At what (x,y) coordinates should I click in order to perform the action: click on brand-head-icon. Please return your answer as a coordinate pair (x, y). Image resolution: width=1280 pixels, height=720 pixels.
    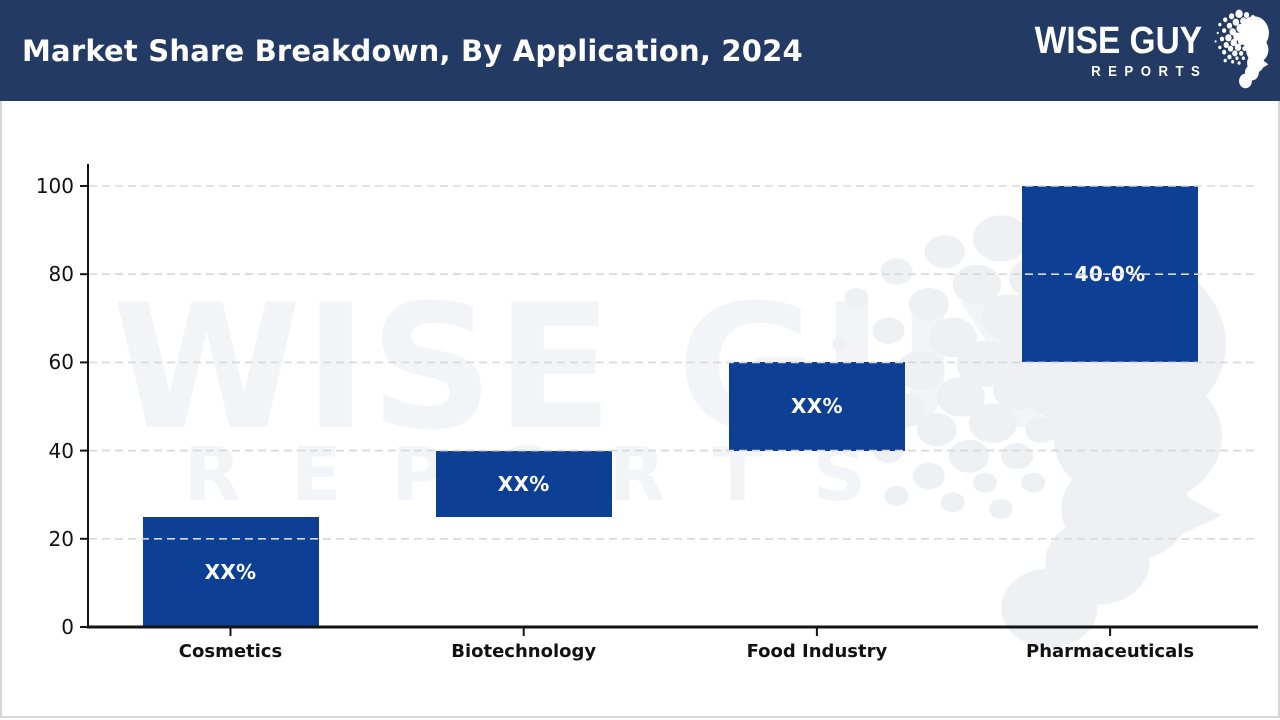
    Looking at the image, I should click on (1238, 51).